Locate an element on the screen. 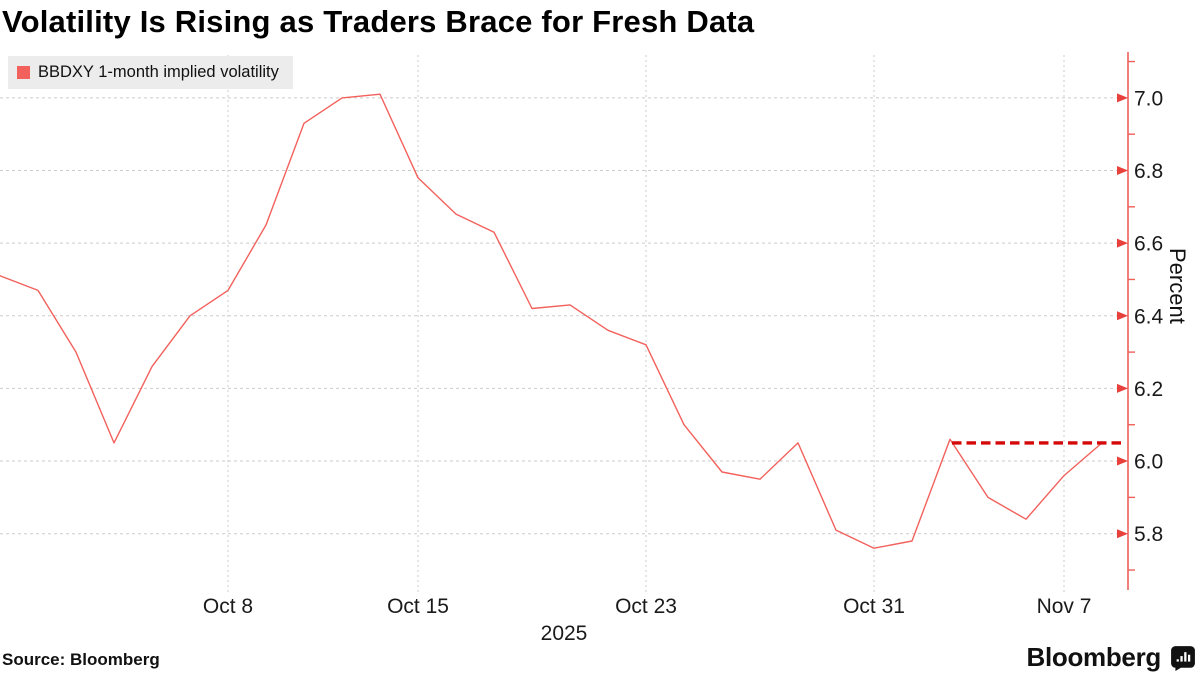 This screenshot has width=1200, height=675. x-tick-label: Nov 7 is located at coordinates (1064, 606).